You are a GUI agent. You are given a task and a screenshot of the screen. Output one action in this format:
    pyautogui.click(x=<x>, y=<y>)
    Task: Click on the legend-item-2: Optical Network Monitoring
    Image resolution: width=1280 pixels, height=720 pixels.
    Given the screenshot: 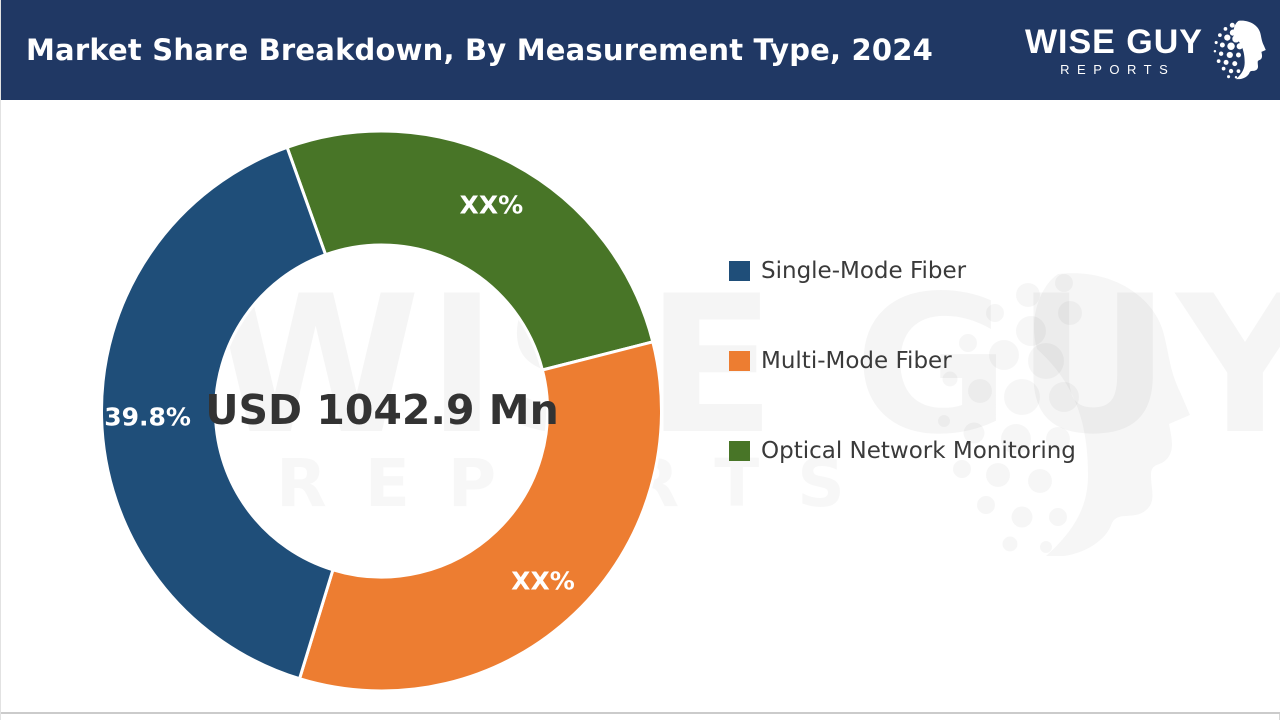 What is the action you would take?
    pyautogui.click(x=902, y=451)
    